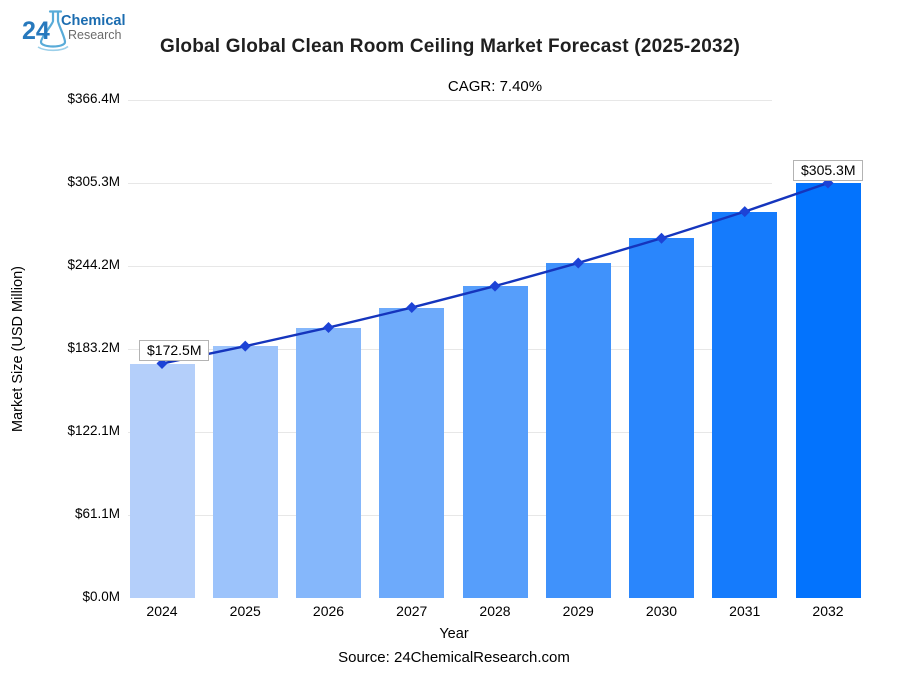  Describe the element at coordinates (328, 611) in the screenshot. I see `x-tick-label-2026: 2026` at that location.